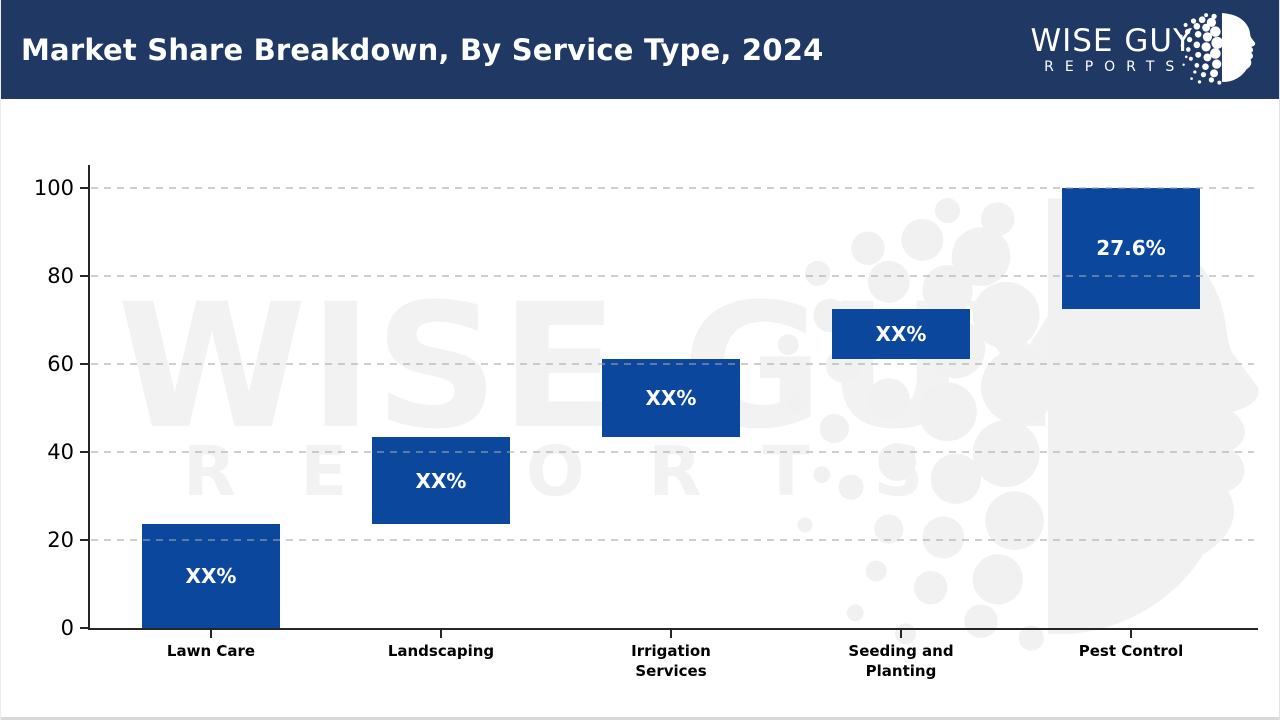 This screenshot has height=720, width=1280. Describe the element at coordinates (1217, 49) in the screenshot. I see `wise-guy-head-logo-icon` at that location.